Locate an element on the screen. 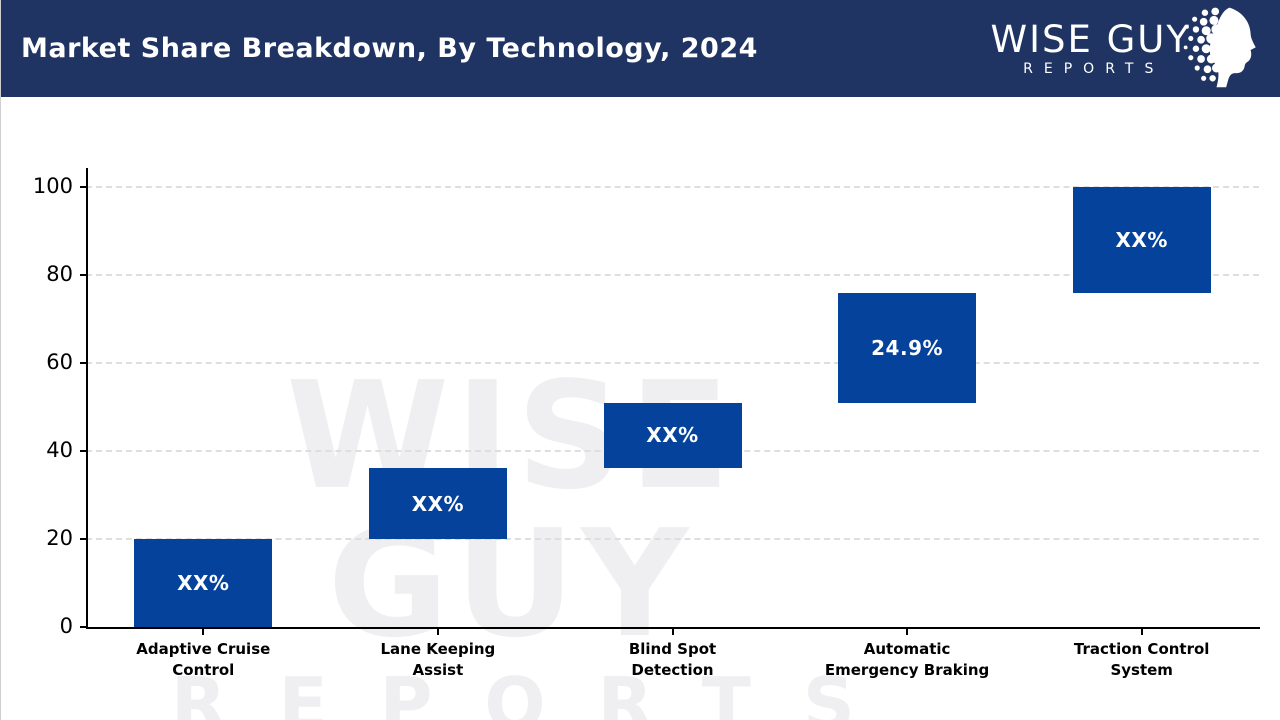 This screenshot has height=720, width=1280. x-category-label-3: Blind Spot Detection is located at coordinates (672, 659).